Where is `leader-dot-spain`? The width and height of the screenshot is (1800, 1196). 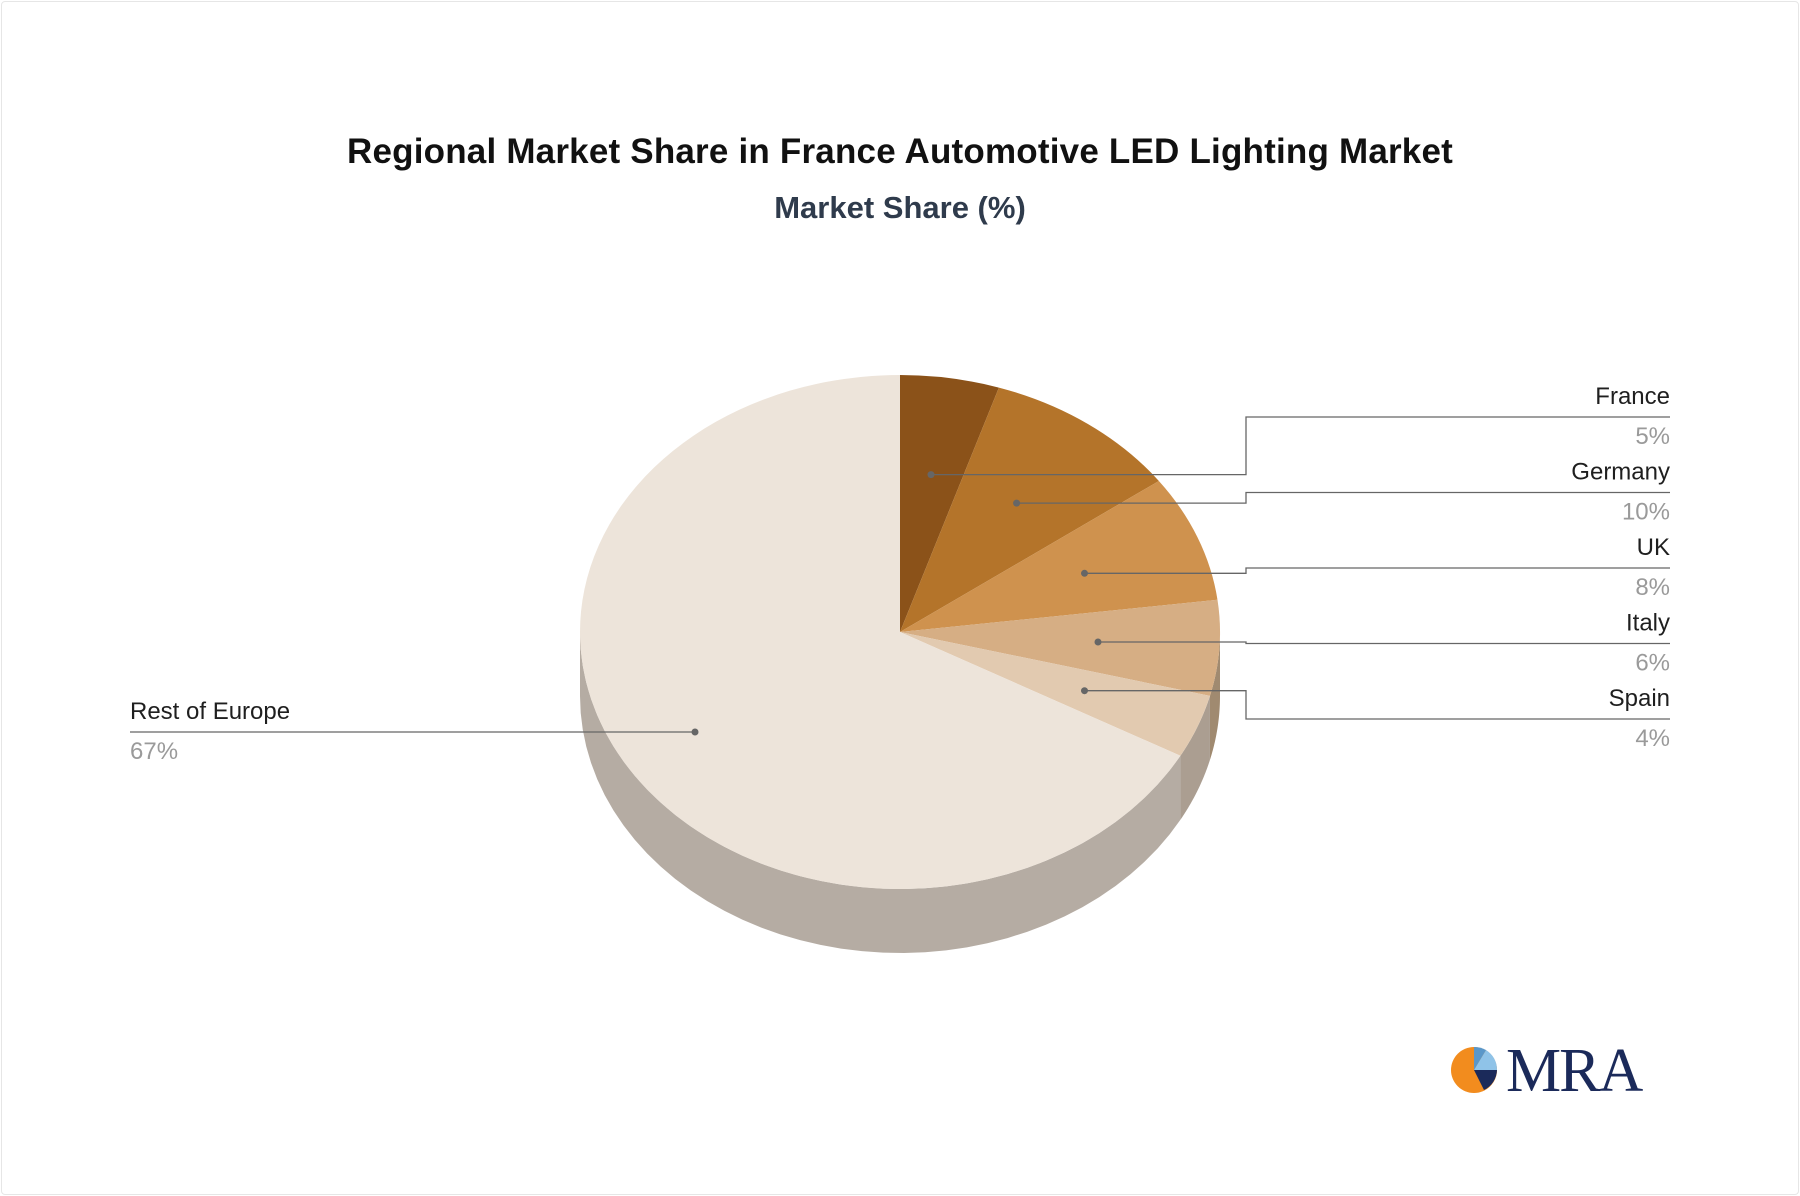 leader-dot-spain is located at coordinates (1084, 691).